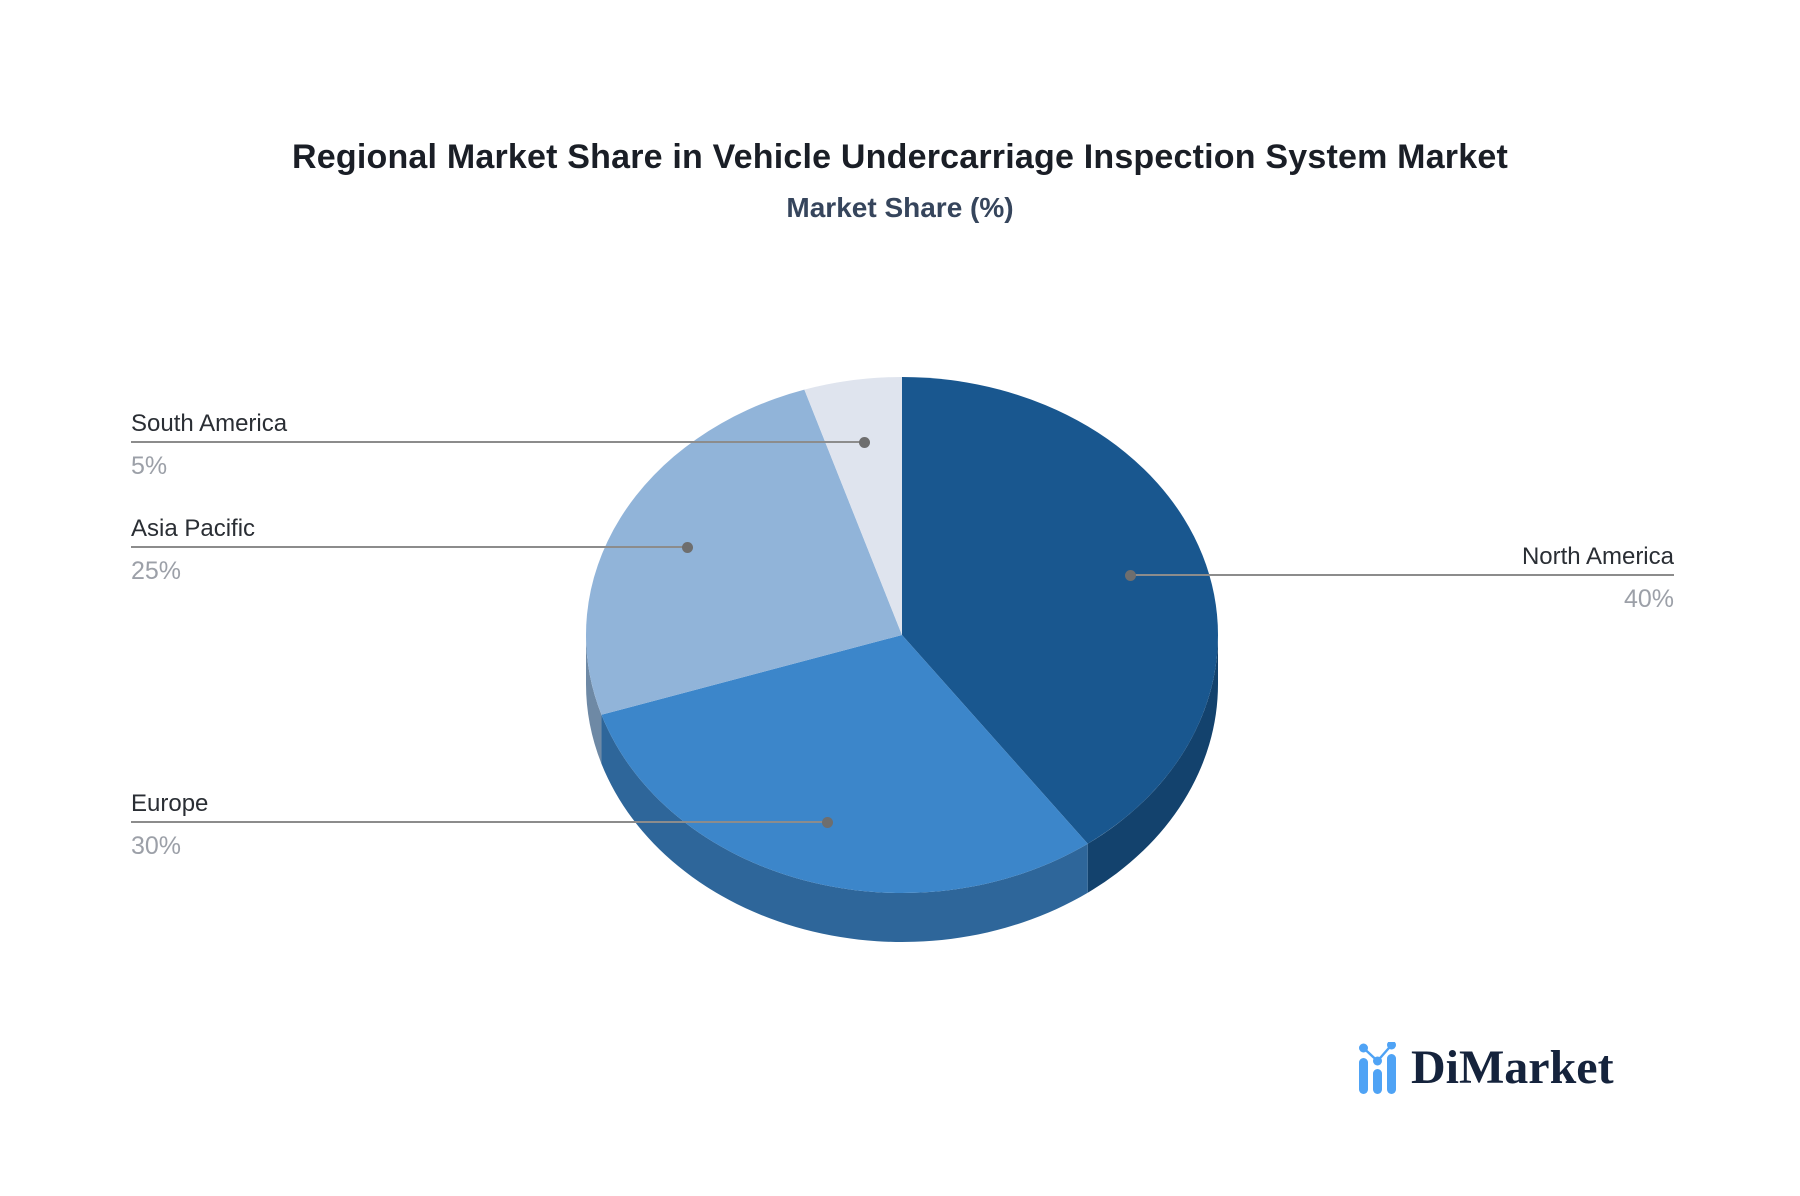  What do you see at coordinates (594, 699) in the screenshot?
I see `pie-slice-side-asia-pacific` at bounding box center [594, 699].